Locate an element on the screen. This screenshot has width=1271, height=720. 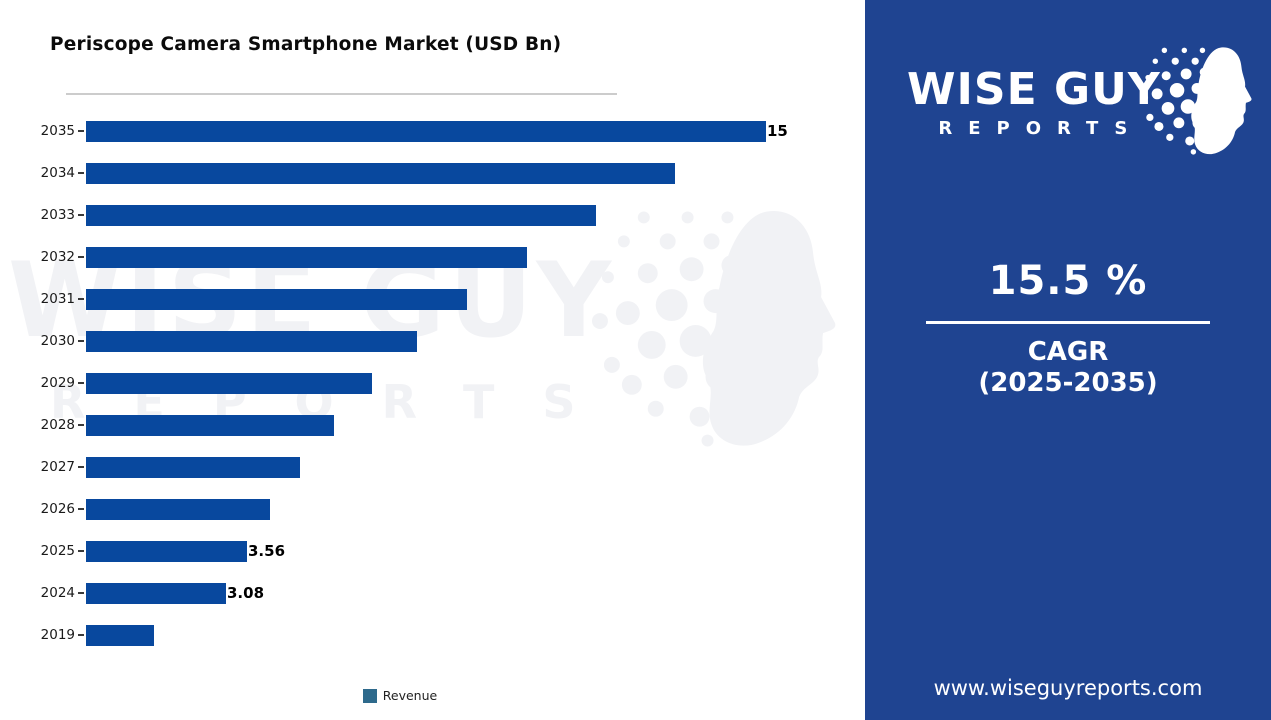
bar-row: 2031 is located at coordinates (432, 299).